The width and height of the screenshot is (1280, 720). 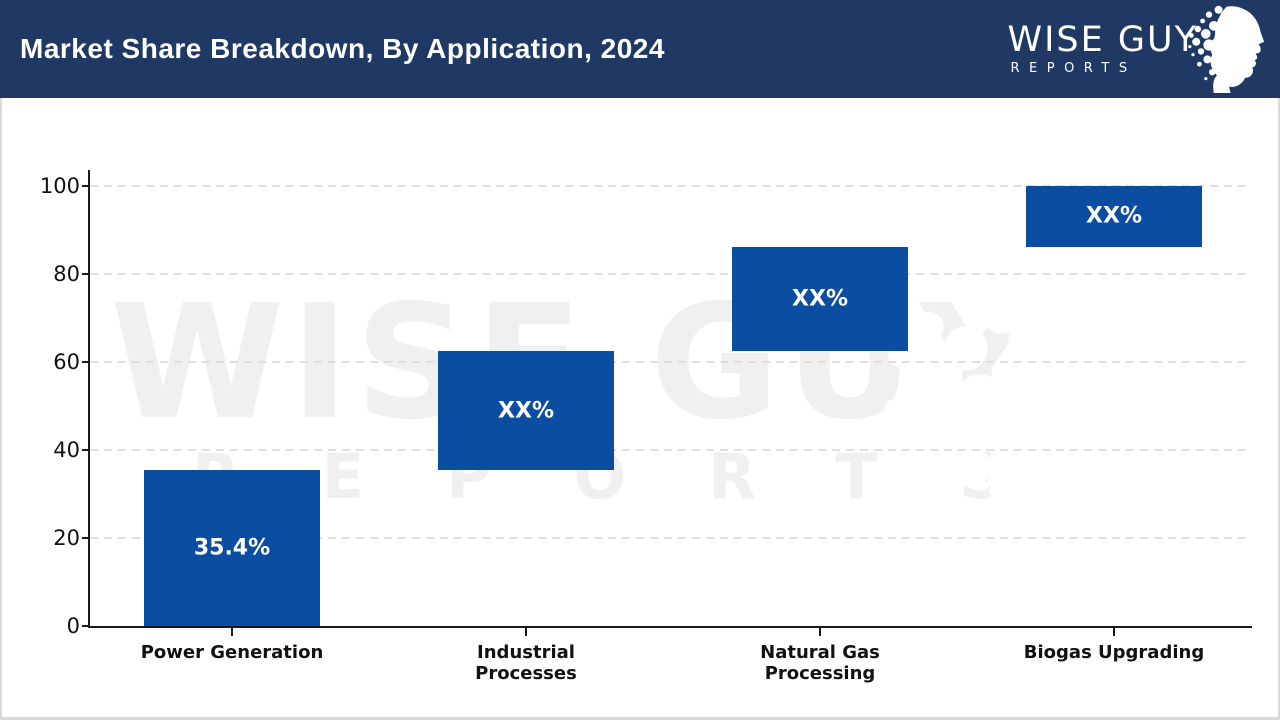 What do you see at coordinates (820, 663) in the screenshot?
I see `x-category-label: Natural Gas Processing` at bounding box center [820, 663].